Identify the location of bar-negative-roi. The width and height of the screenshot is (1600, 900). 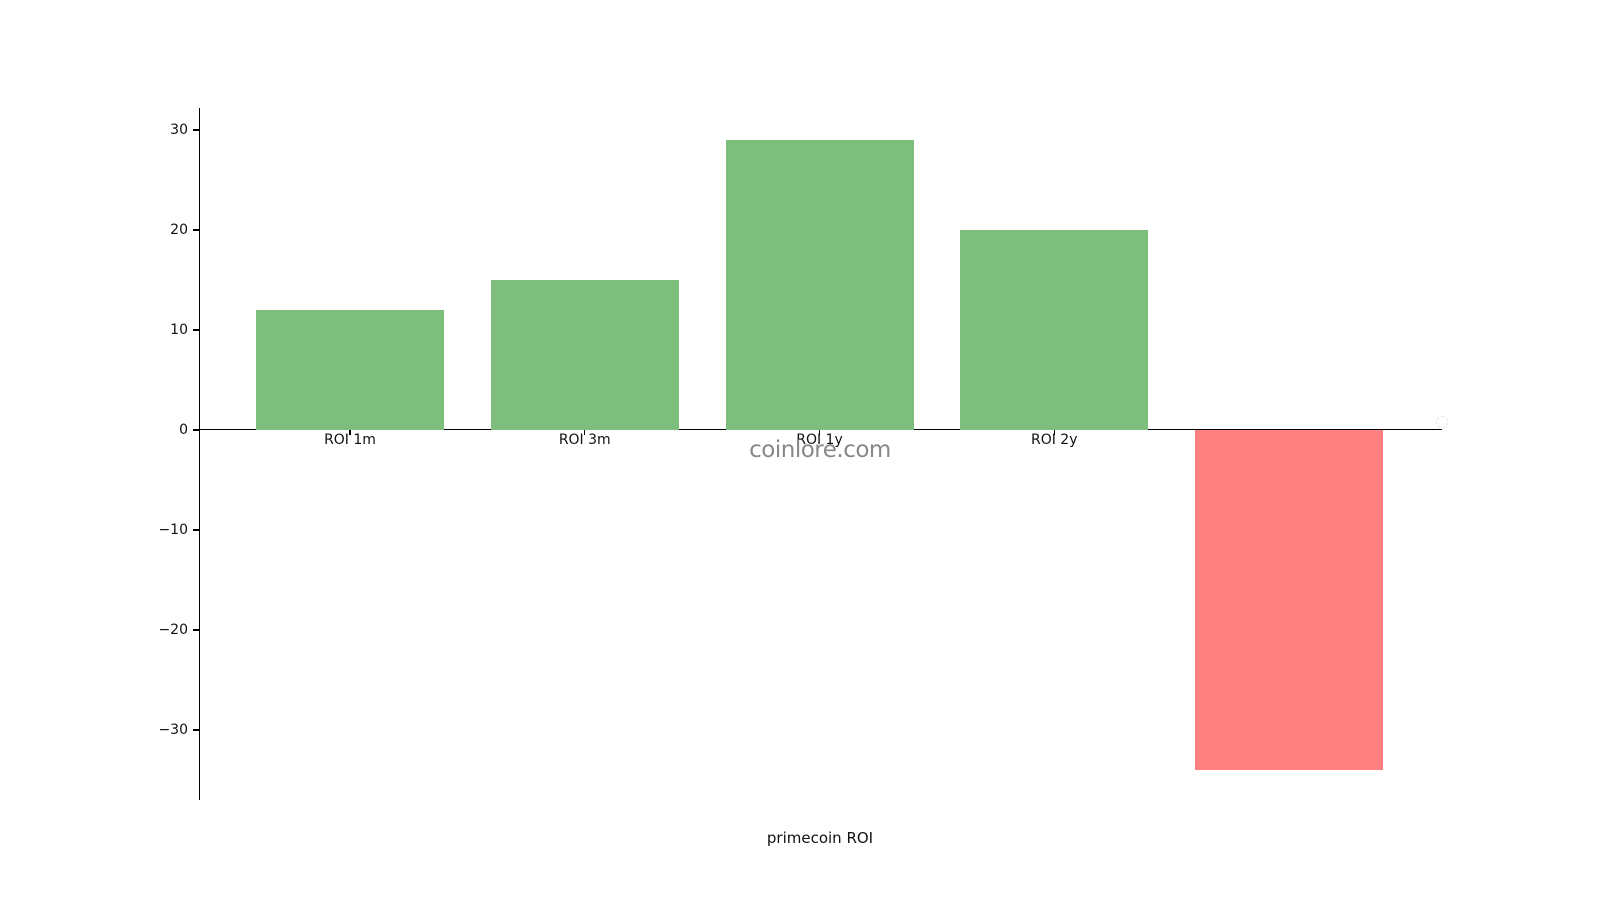
(1289, 600).